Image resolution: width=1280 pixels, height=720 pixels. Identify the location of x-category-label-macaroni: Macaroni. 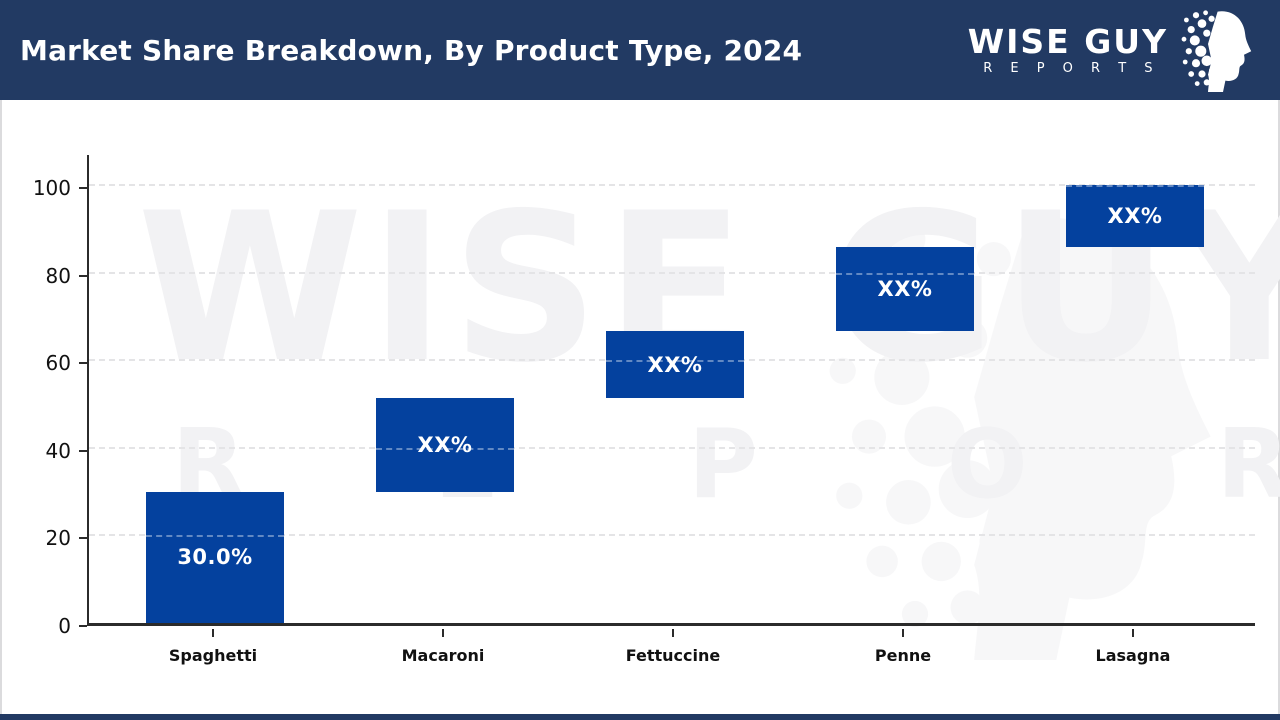
(443, 655).